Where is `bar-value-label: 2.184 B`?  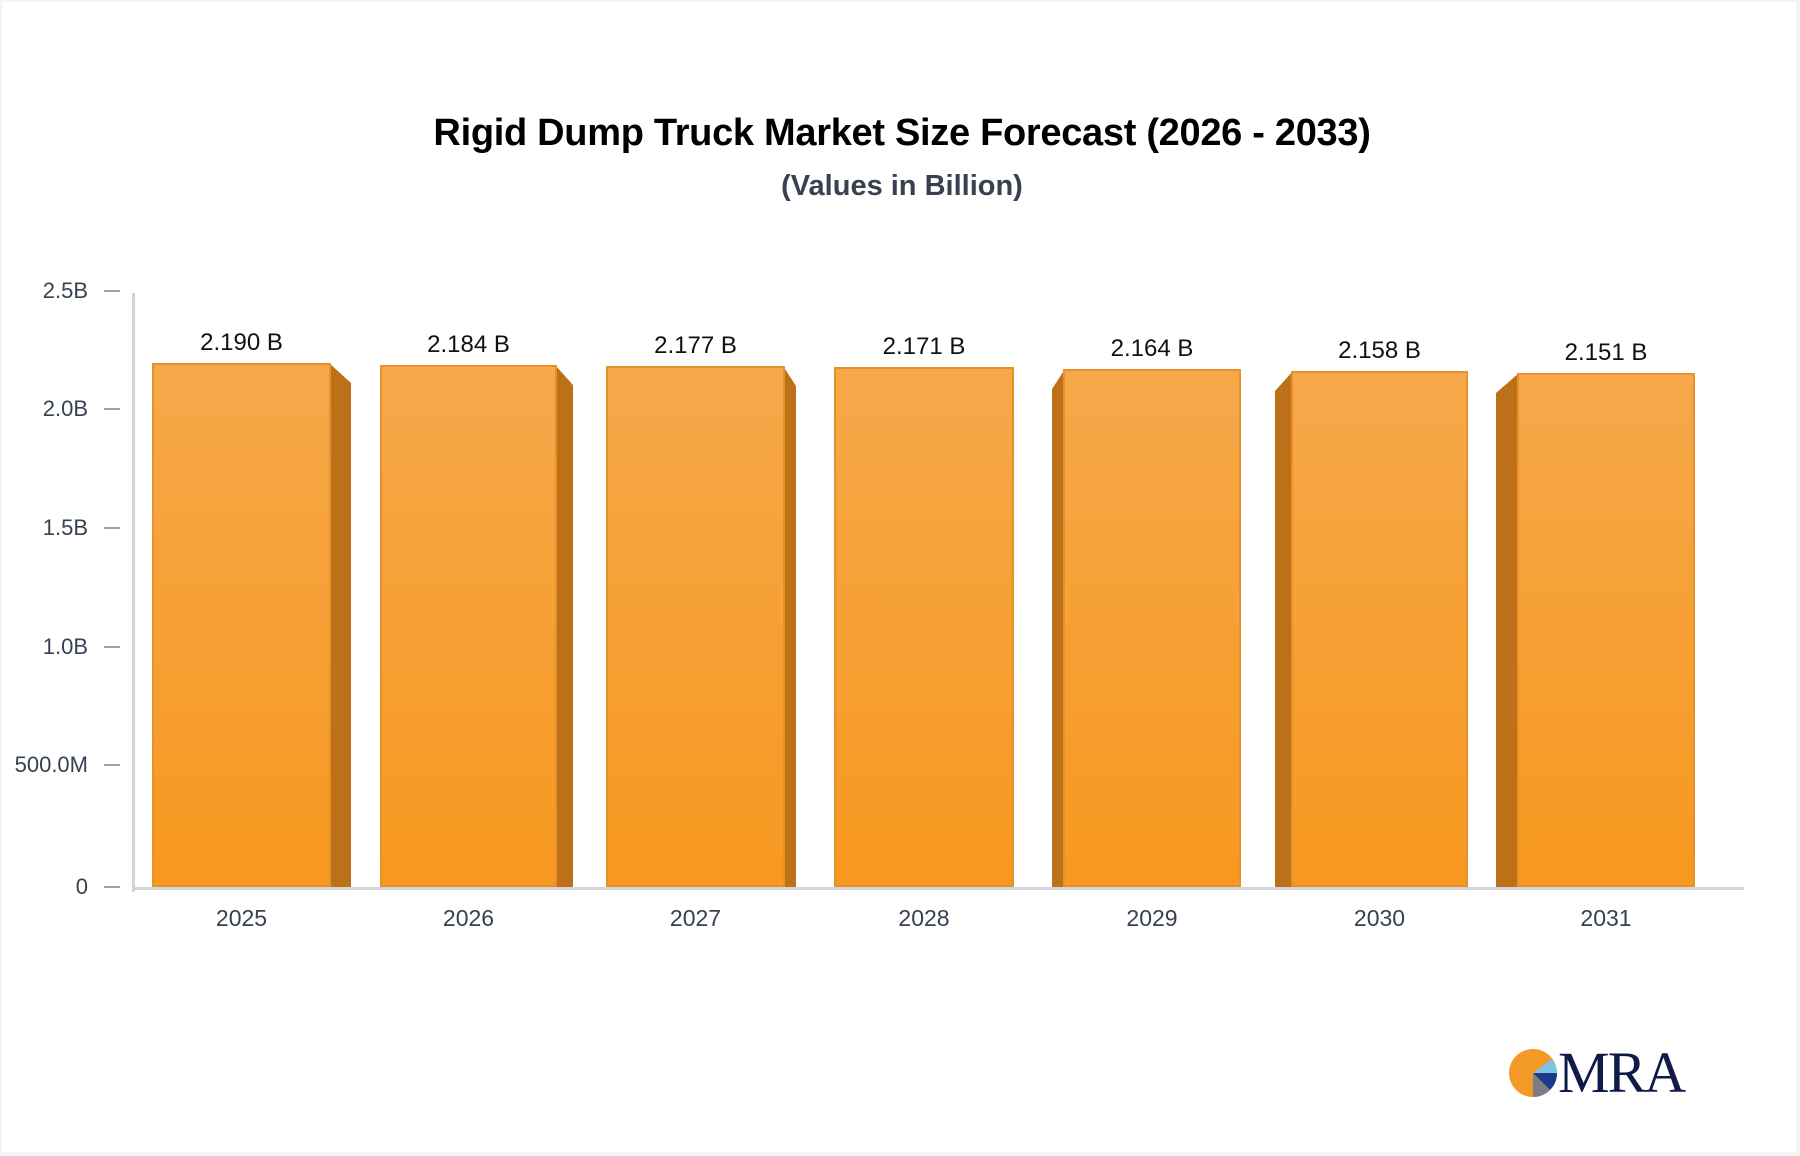
bar-value-label: 2.184 B is located at coordinates (468, 344).